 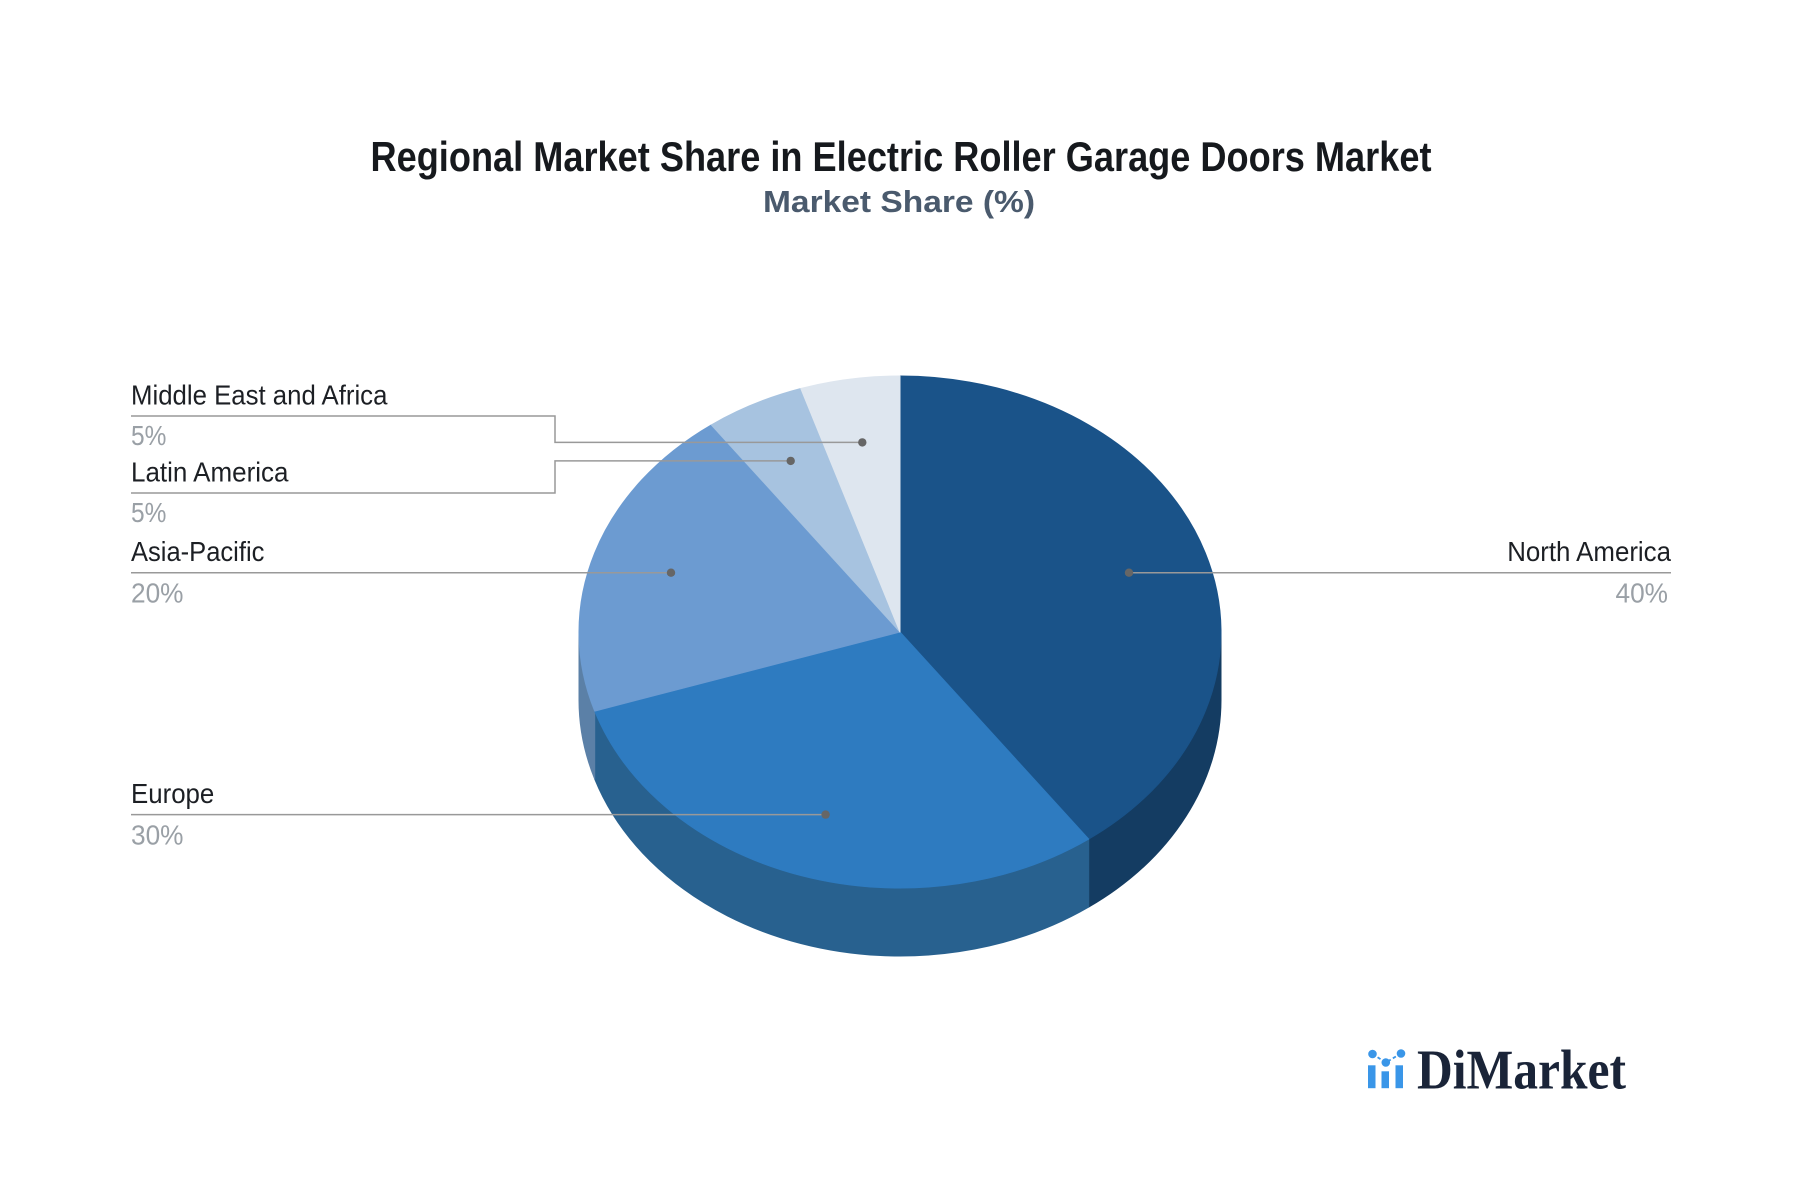 I want to click on svg-text: 30%, so click(x=157, y=835).